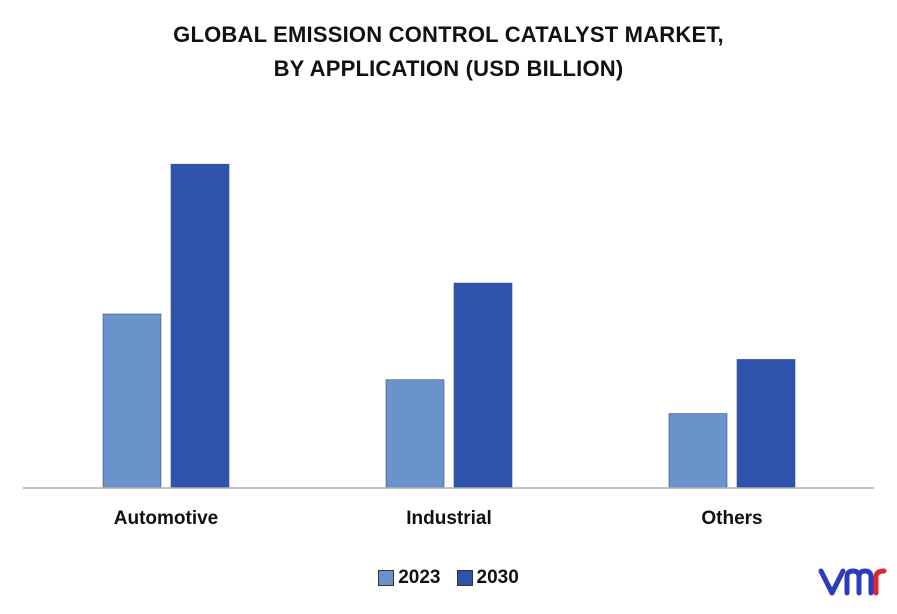 This screenshot has width=897, height=614. I want to click on bar-industrial-2023, so click(415, 434).